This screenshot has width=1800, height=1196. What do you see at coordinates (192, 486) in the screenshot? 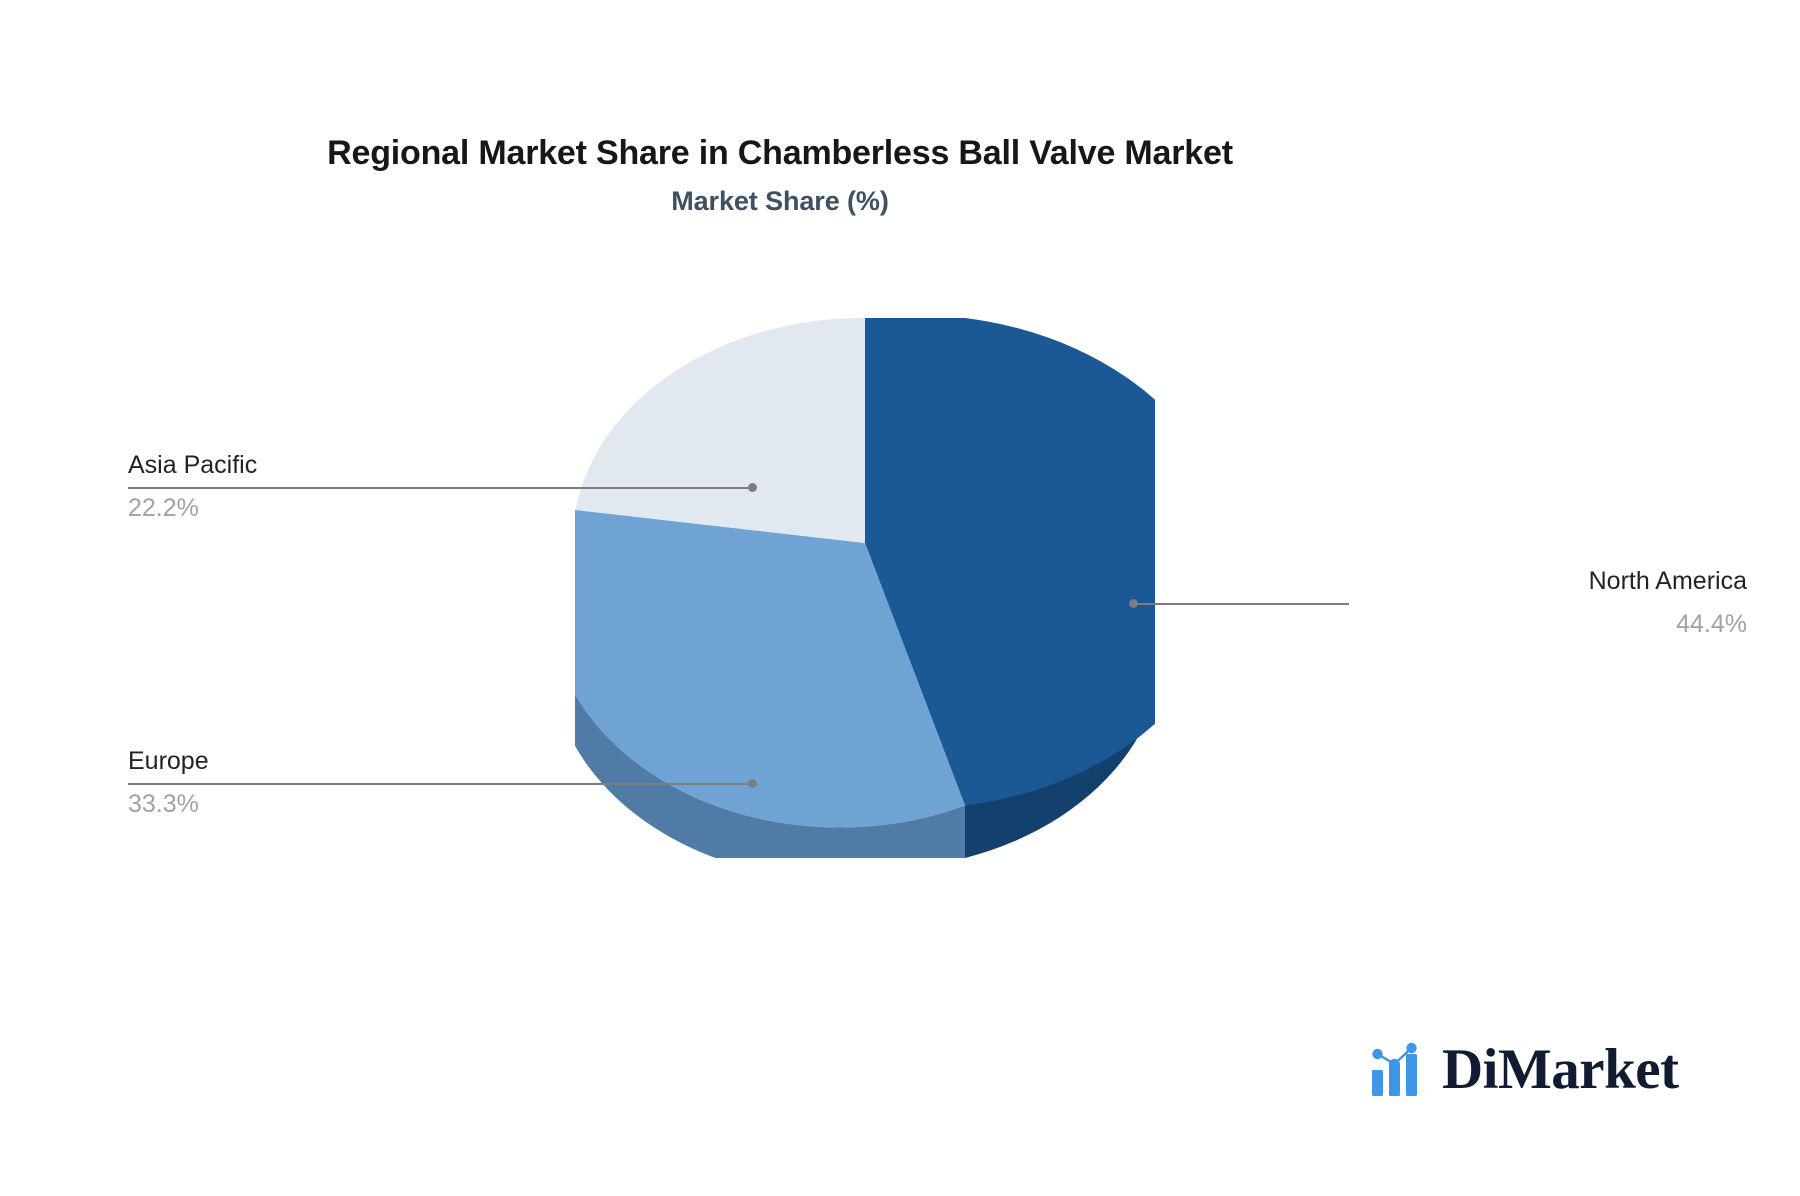
I see `callout-asia-pacific: Asia Pacific 22.2%` at bounding box center [192, 486].